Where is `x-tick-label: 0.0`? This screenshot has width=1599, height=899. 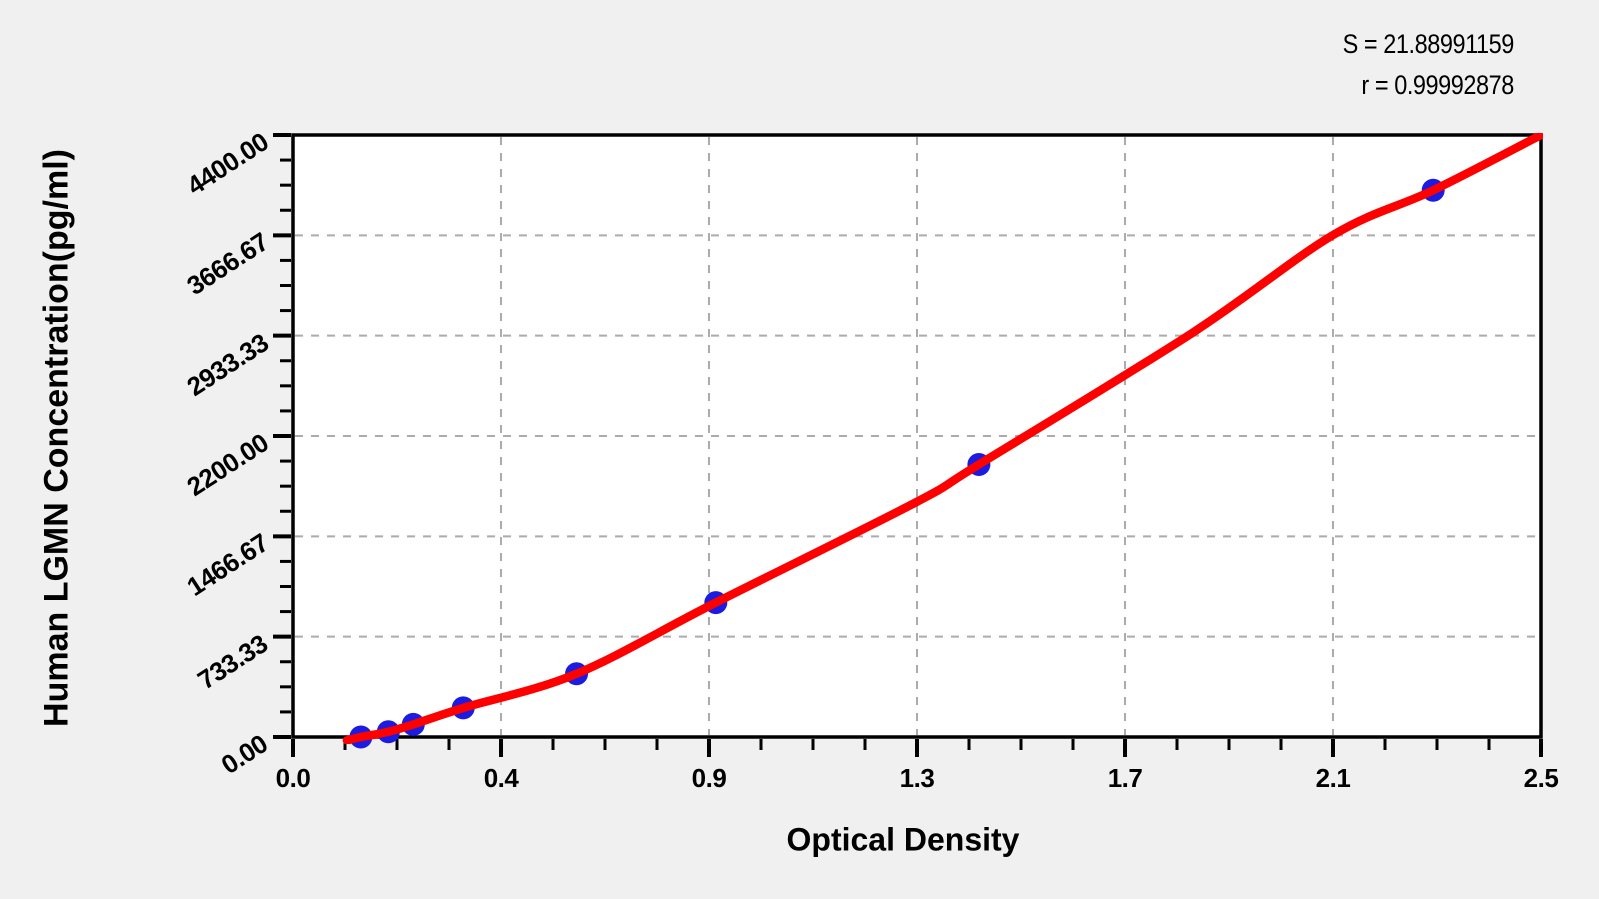
x-tick-label: 0.0 is located at coordinates (293, 778).